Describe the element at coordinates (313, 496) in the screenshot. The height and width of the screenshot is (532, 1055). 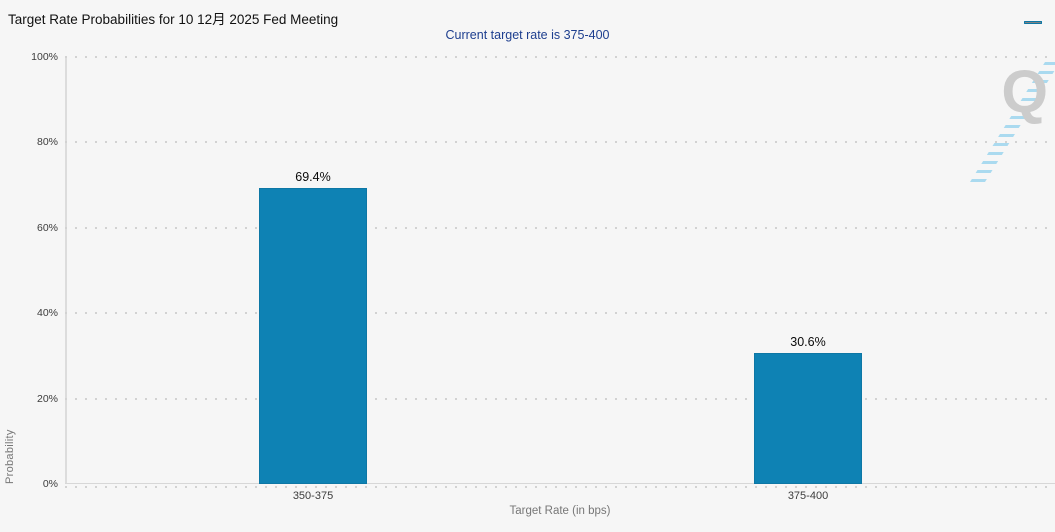
I see `x-tick-label-350-375: 350-375` at that location.